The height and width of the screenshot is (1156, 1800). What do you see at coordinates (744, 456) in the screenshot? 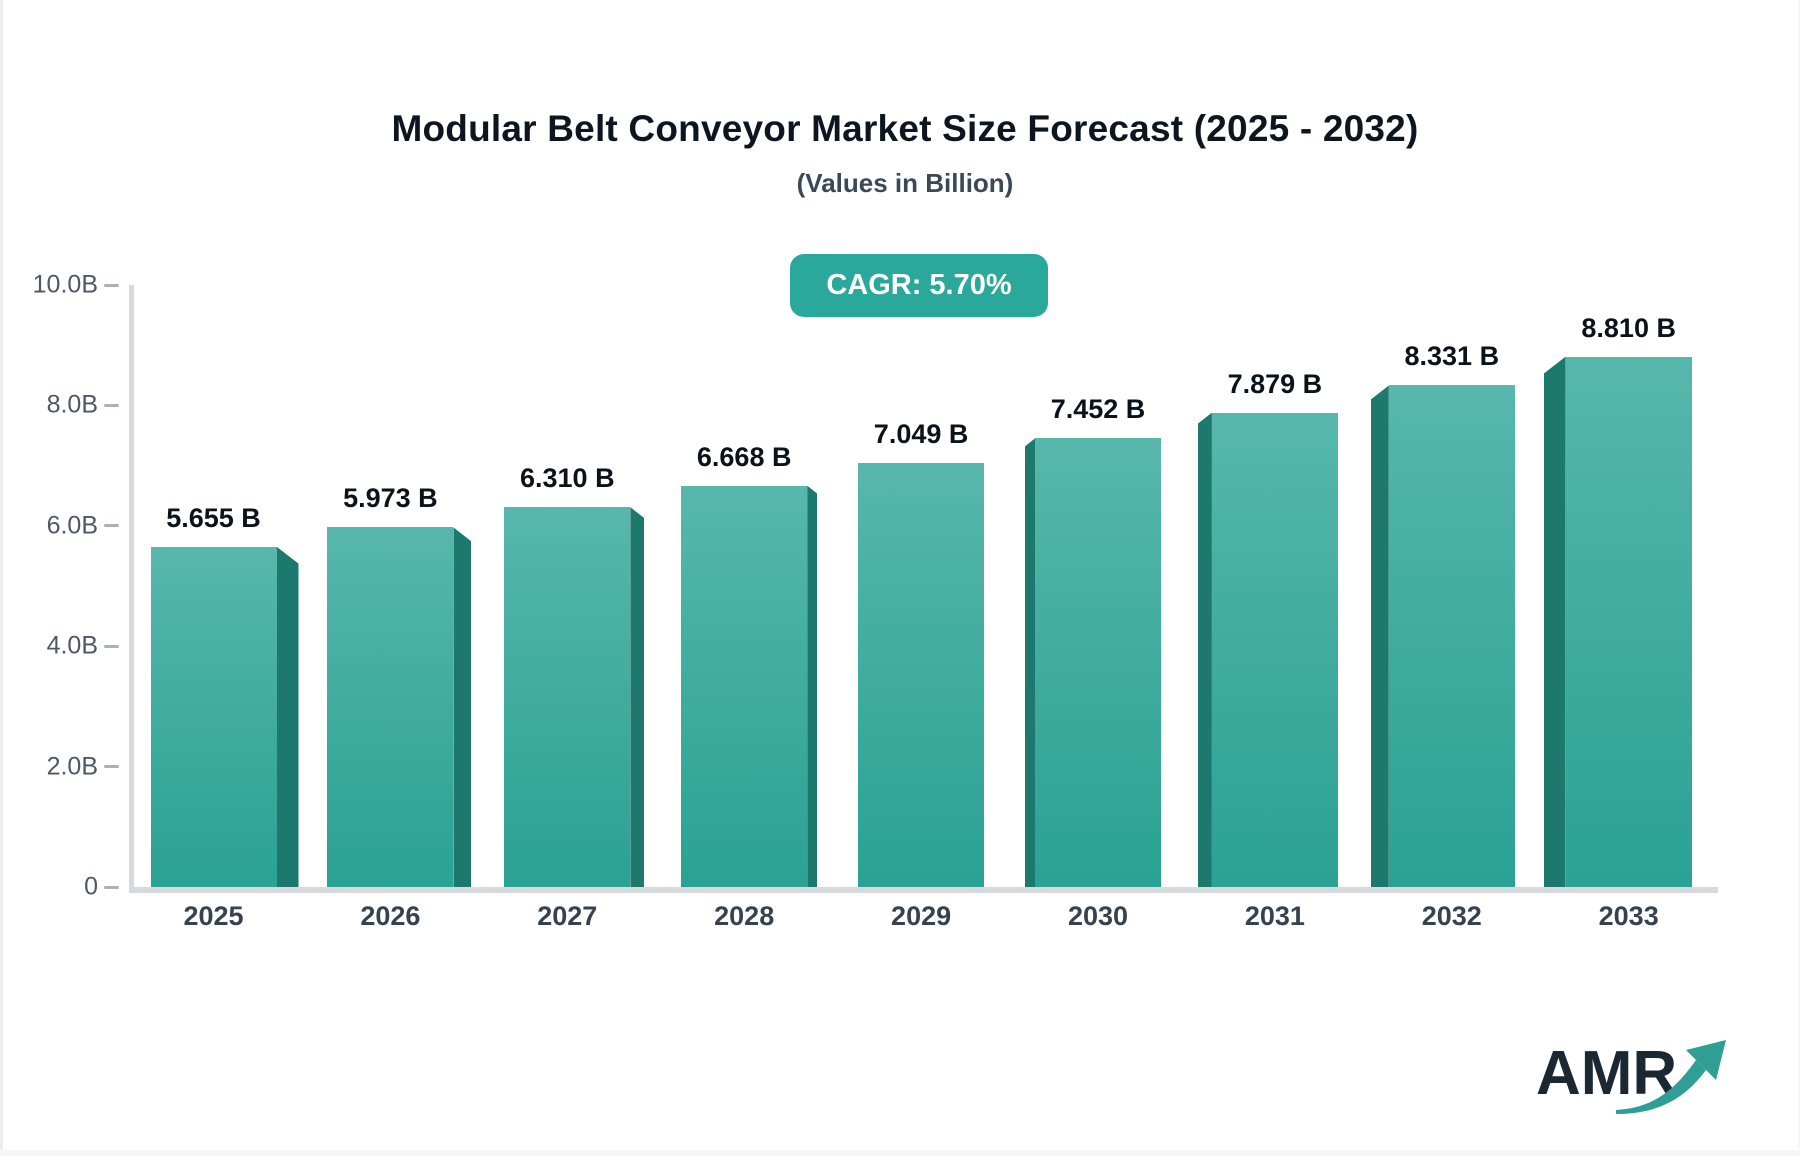
I see `bar-value-label-2028: 6.668 B` at bounding box center [744, 456].